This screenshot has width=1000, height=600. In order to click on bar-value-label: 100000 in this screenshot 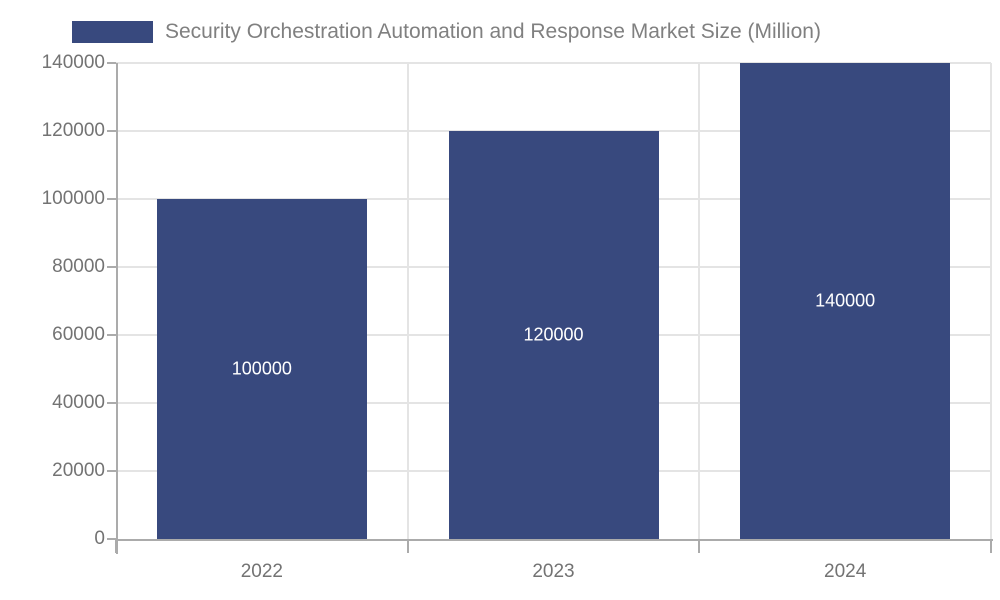, I will do `click(261, 368)`.